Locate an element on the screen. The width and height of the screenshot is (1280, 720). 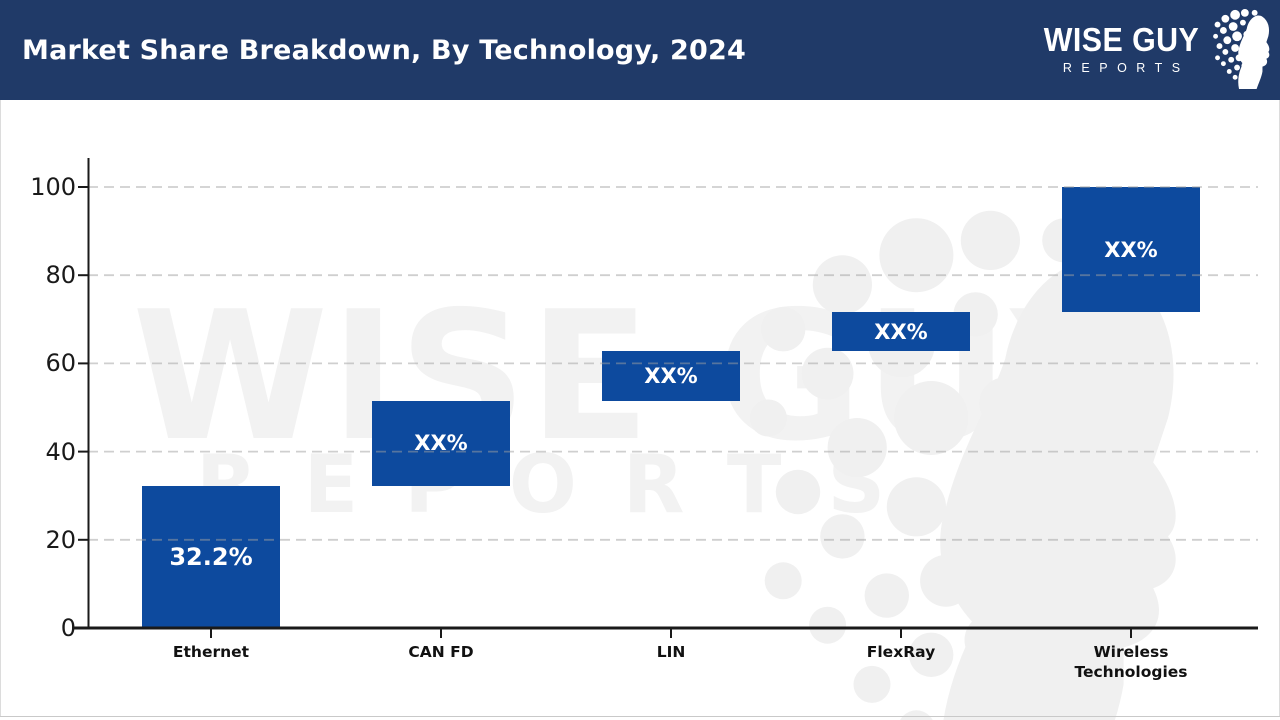
bar-flexray: XX% is located at coordinates (901, 332).